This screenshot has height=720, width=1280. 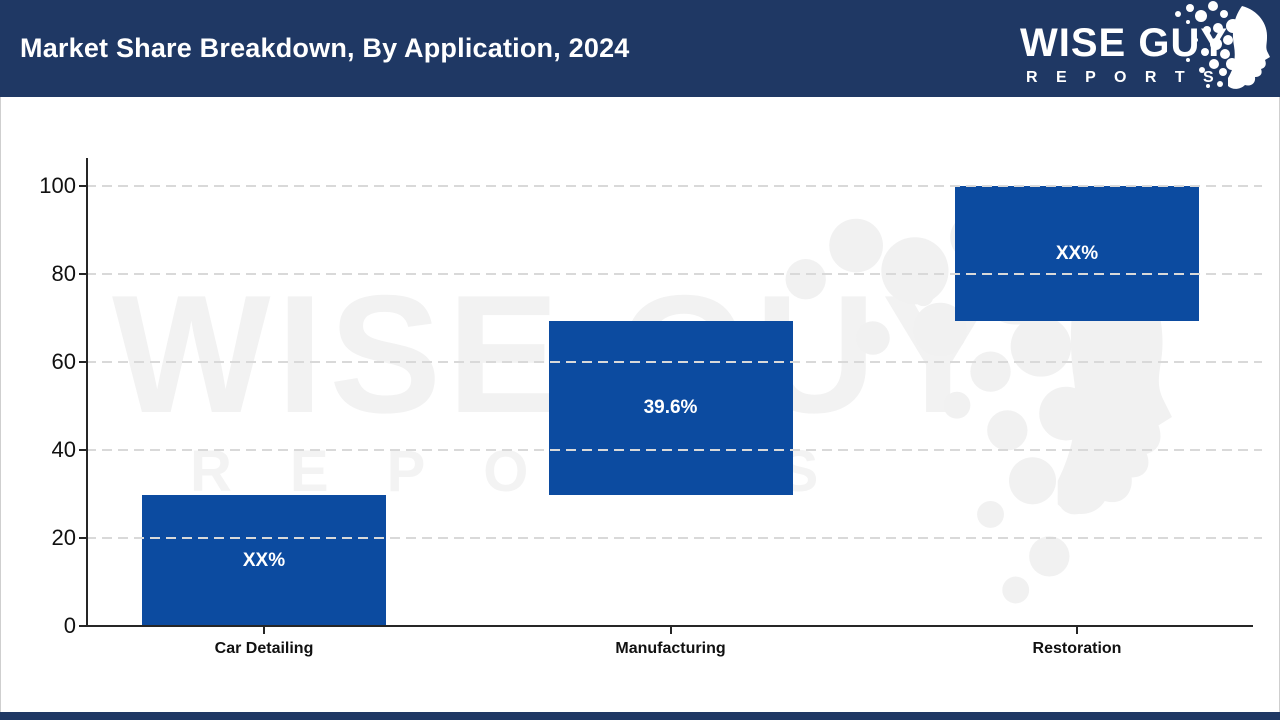 I want to click on x-axis, so click(x=669, y=626).